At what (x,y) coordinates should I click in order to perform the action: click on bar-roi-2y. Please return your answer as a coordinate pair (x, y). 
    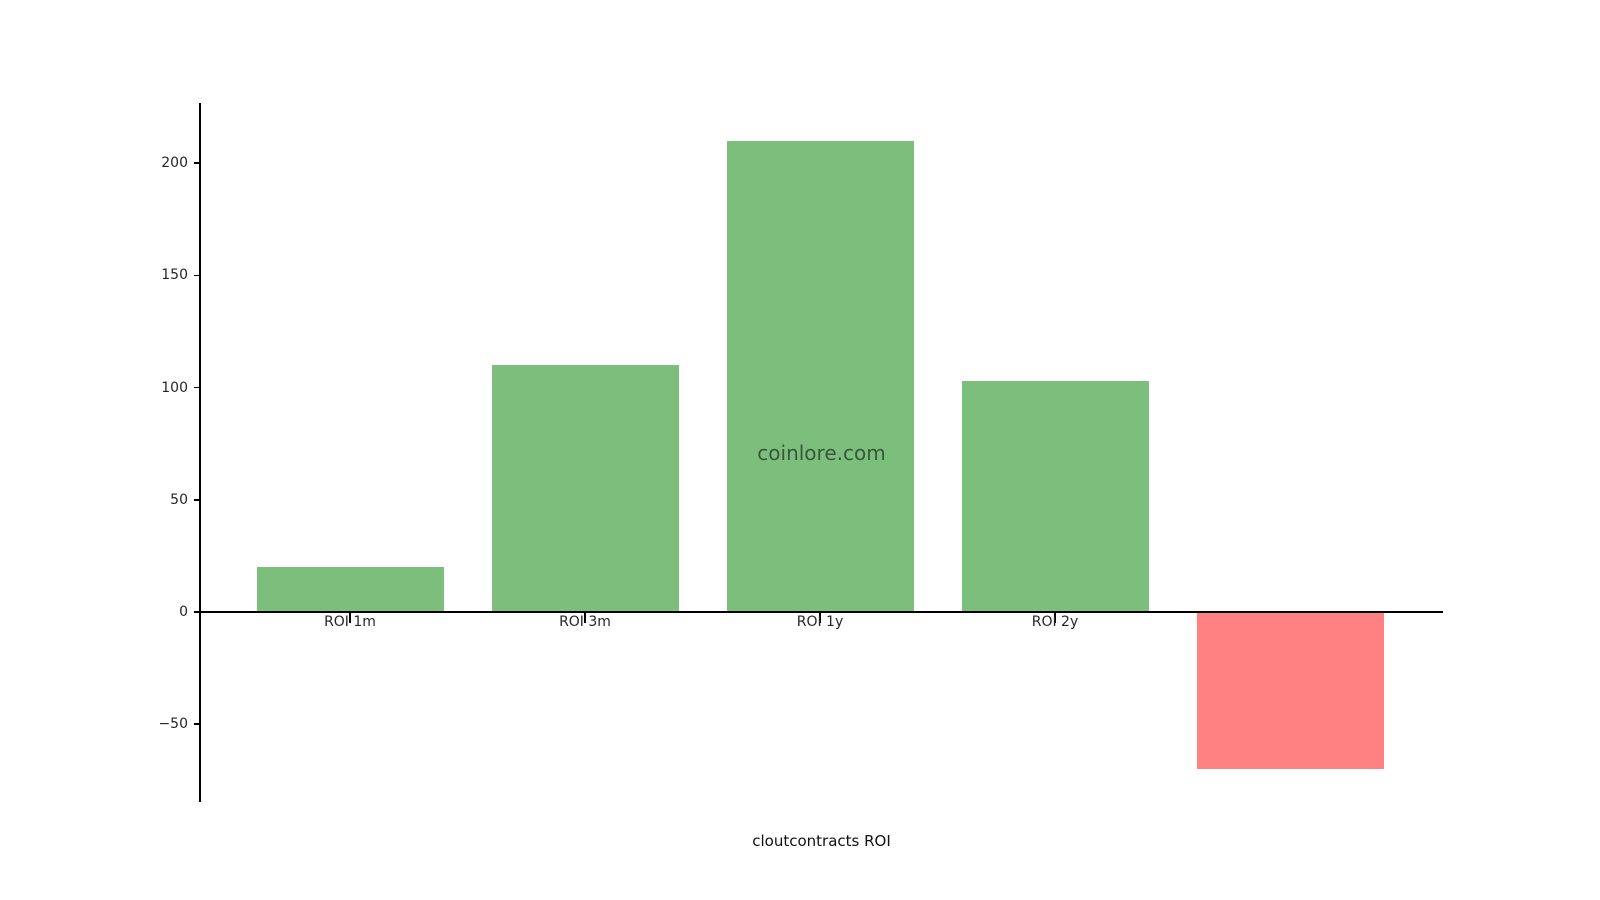
    Looking at the image, I should click on (1055, 496).